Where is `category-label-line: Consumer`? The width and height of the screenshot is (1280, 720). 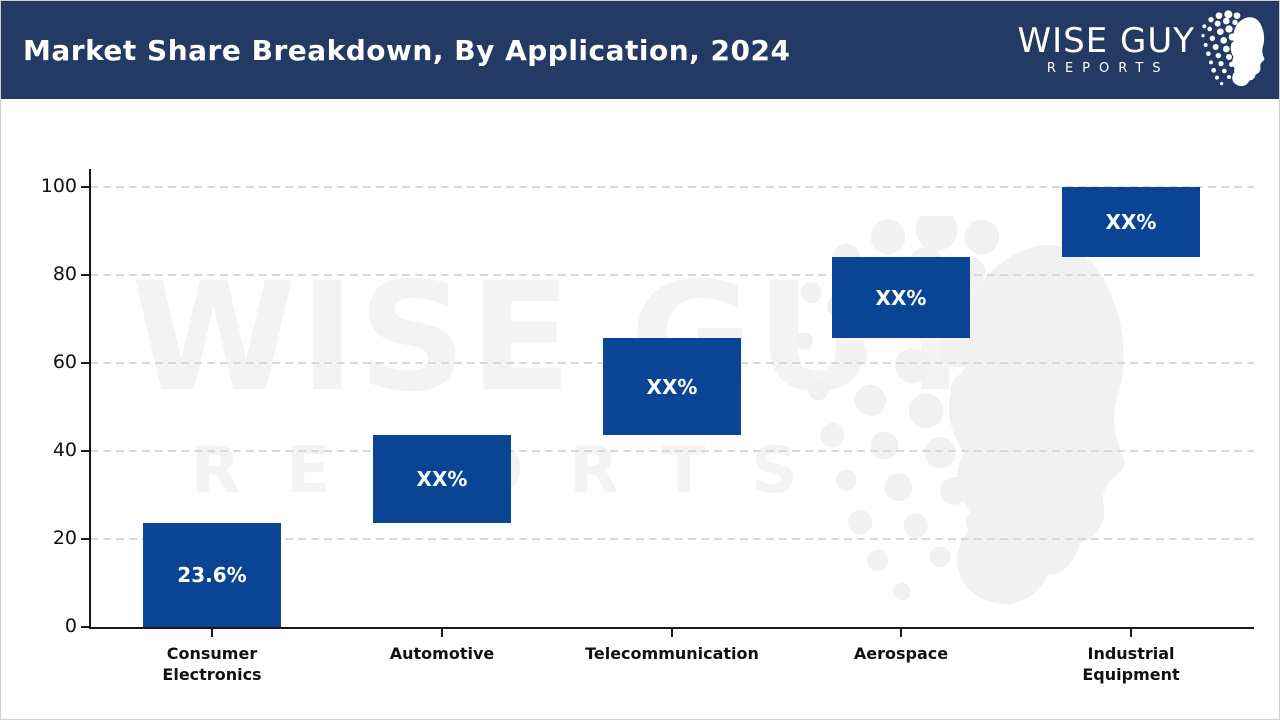
category-label-line: Consumer is located at coordinates (212, 653).